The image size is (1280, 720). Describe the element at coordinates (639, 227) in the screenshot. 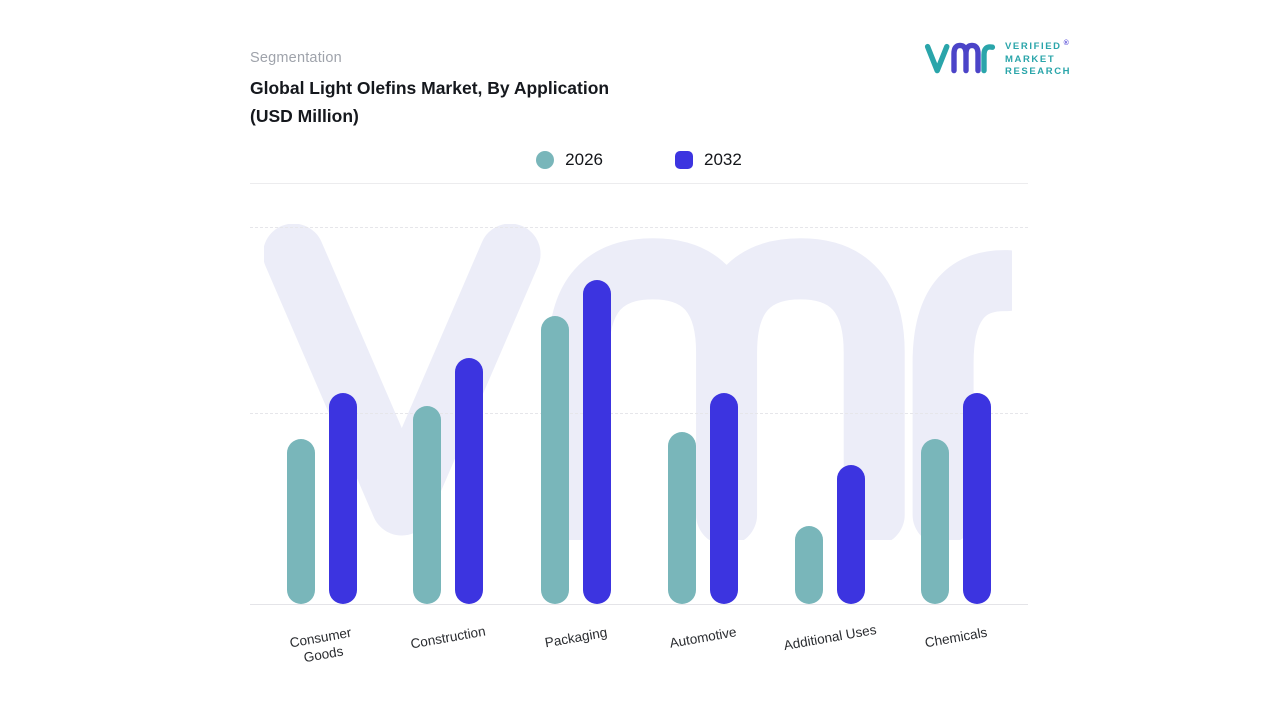

I see `gridline-upper` at that location.